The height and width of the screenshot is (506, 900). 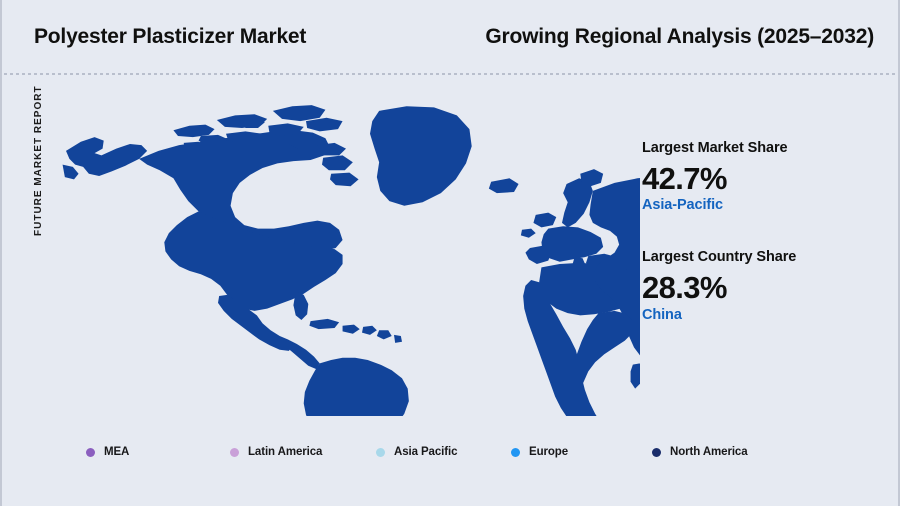 I want to click on legend-label: Latin America, so click(x=285, y=452).